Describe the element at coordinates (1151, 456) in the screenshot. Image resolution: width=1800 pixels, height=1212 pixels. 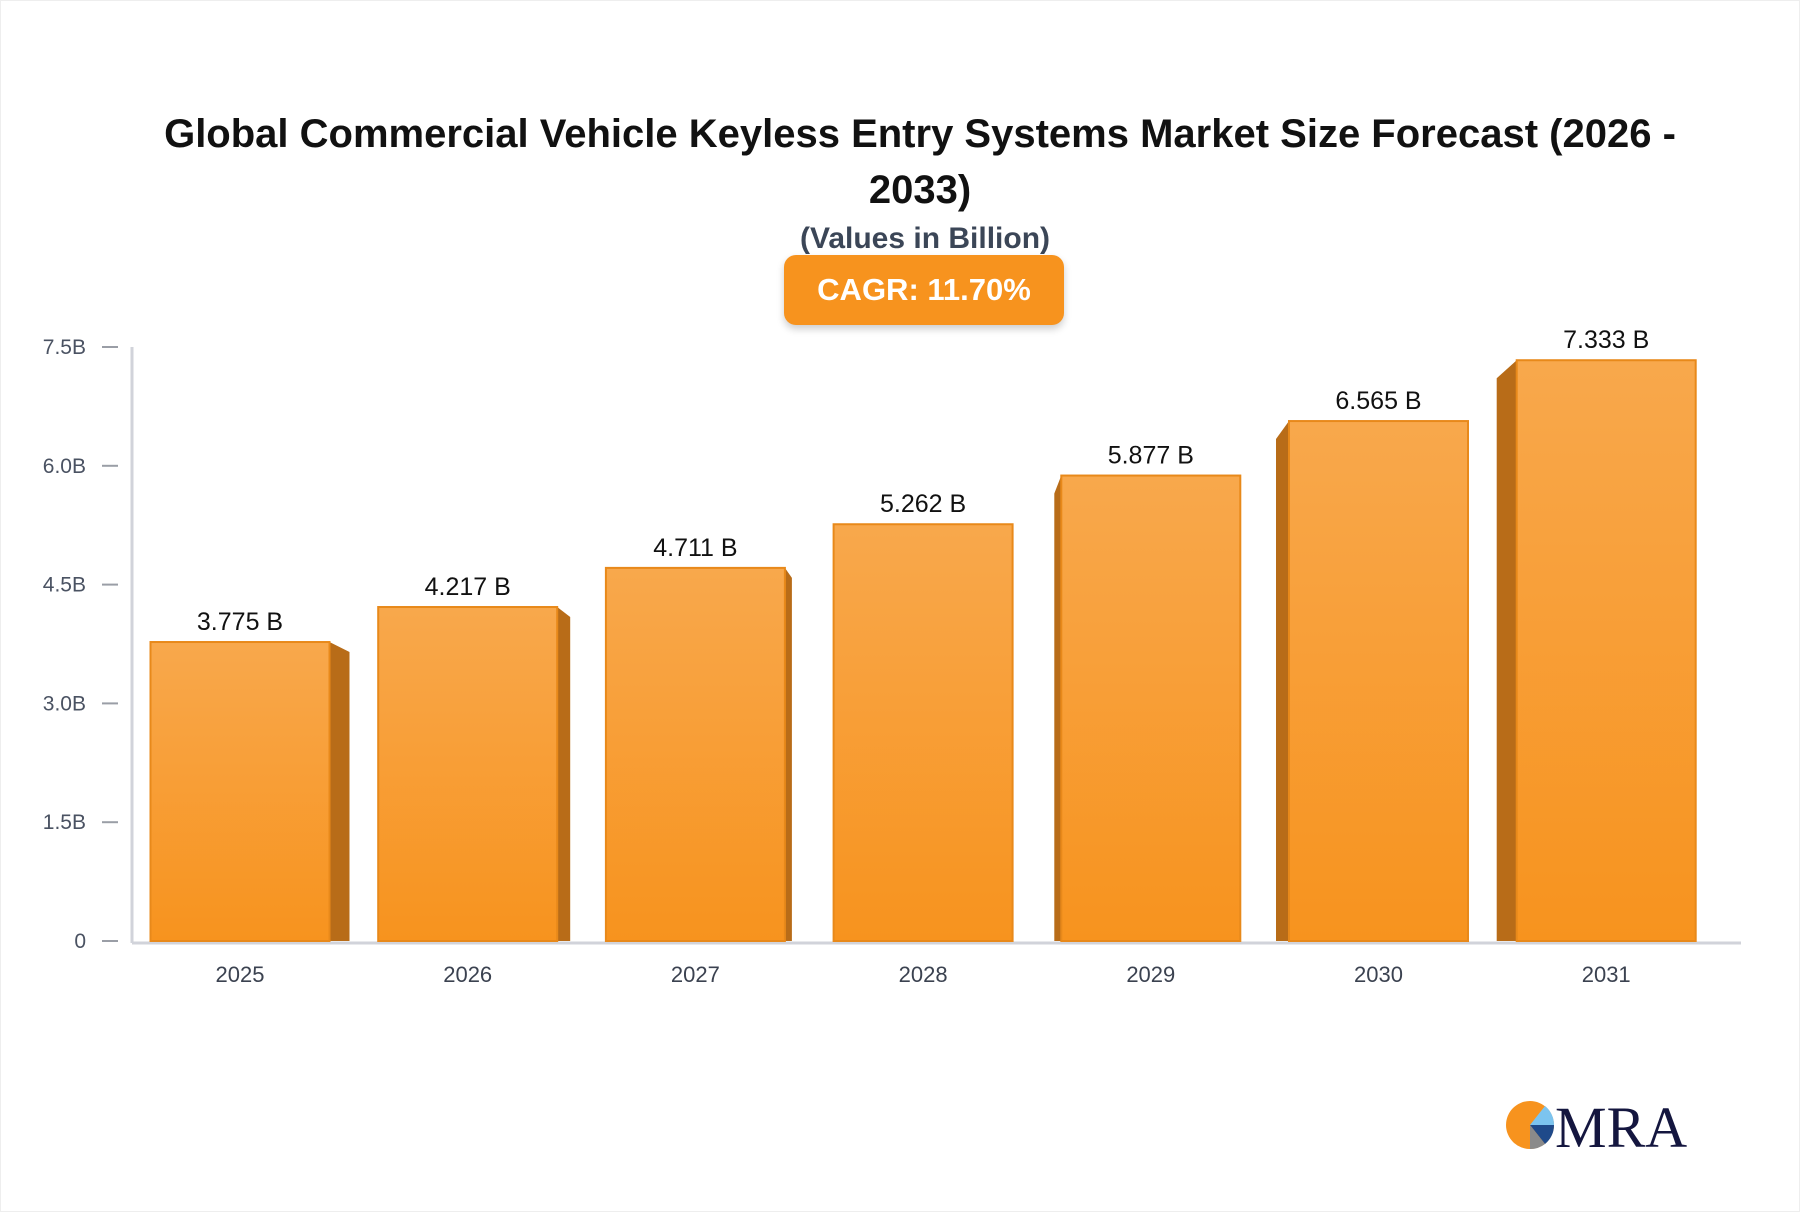
I see `data-label: 5.877 B` at that location.